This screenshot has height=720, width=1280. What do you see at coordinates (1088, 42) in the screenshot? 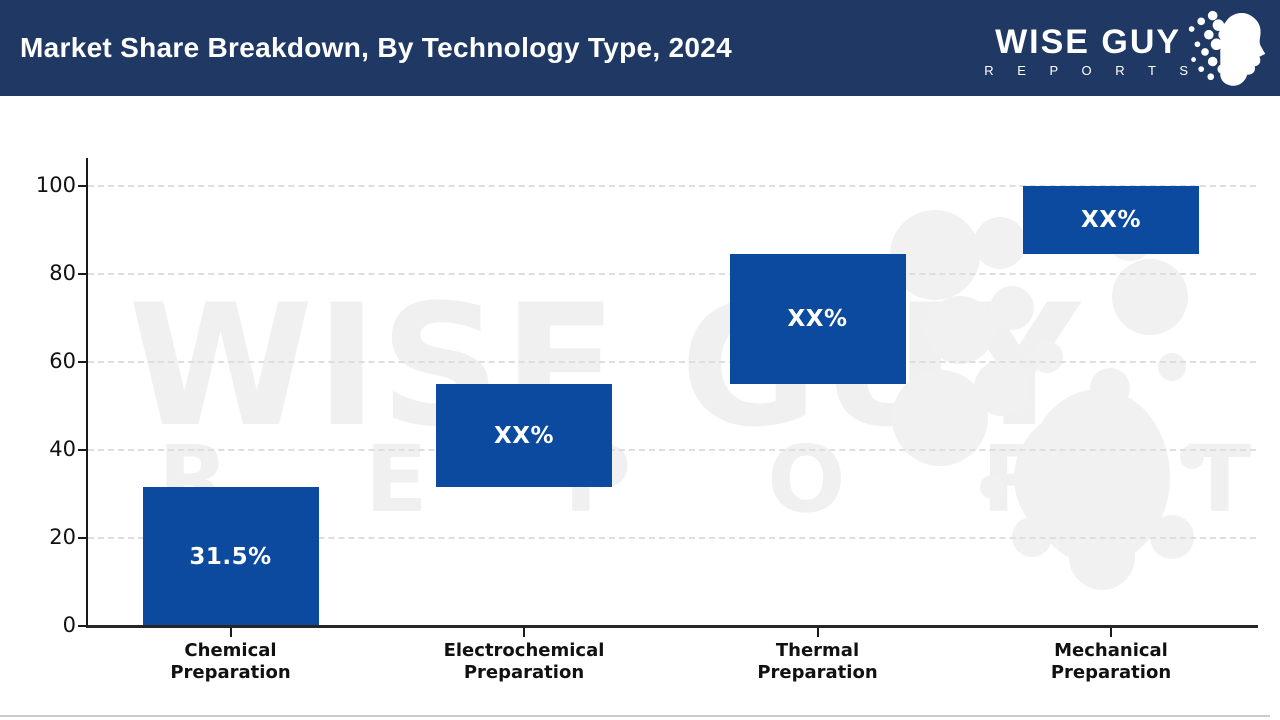
I see `brand-name: WISE GUY` at bounding box center [1088, 42].